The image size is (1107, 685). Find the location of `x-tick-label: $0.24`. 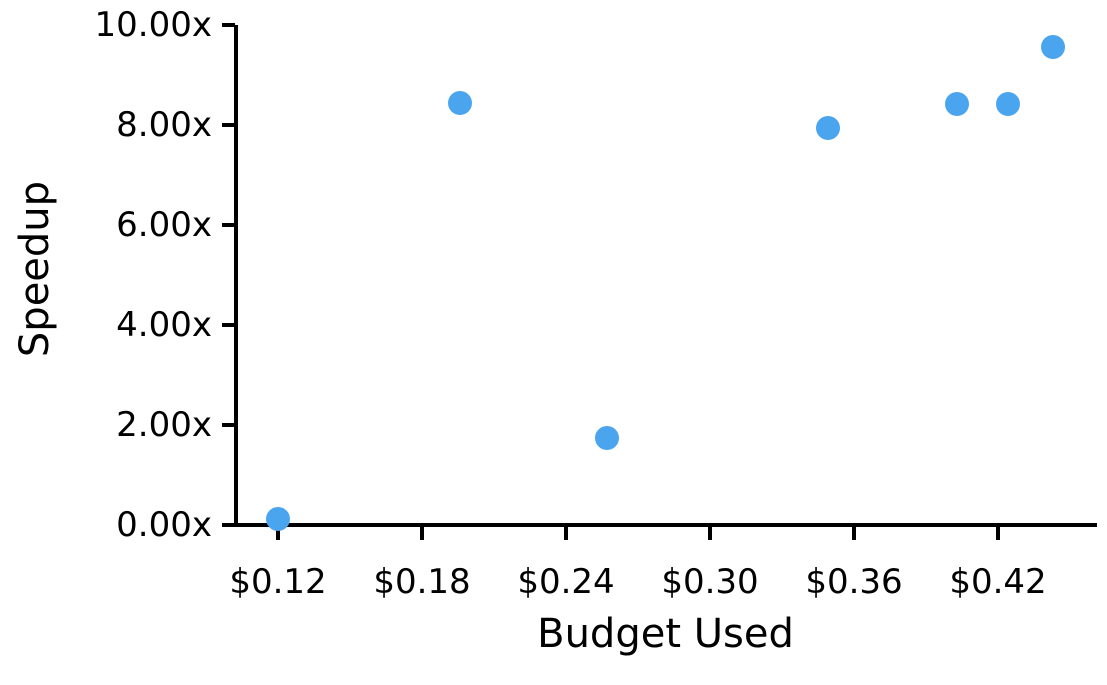

x-tick-label: $0.24 is located at coordinates (566, 582).